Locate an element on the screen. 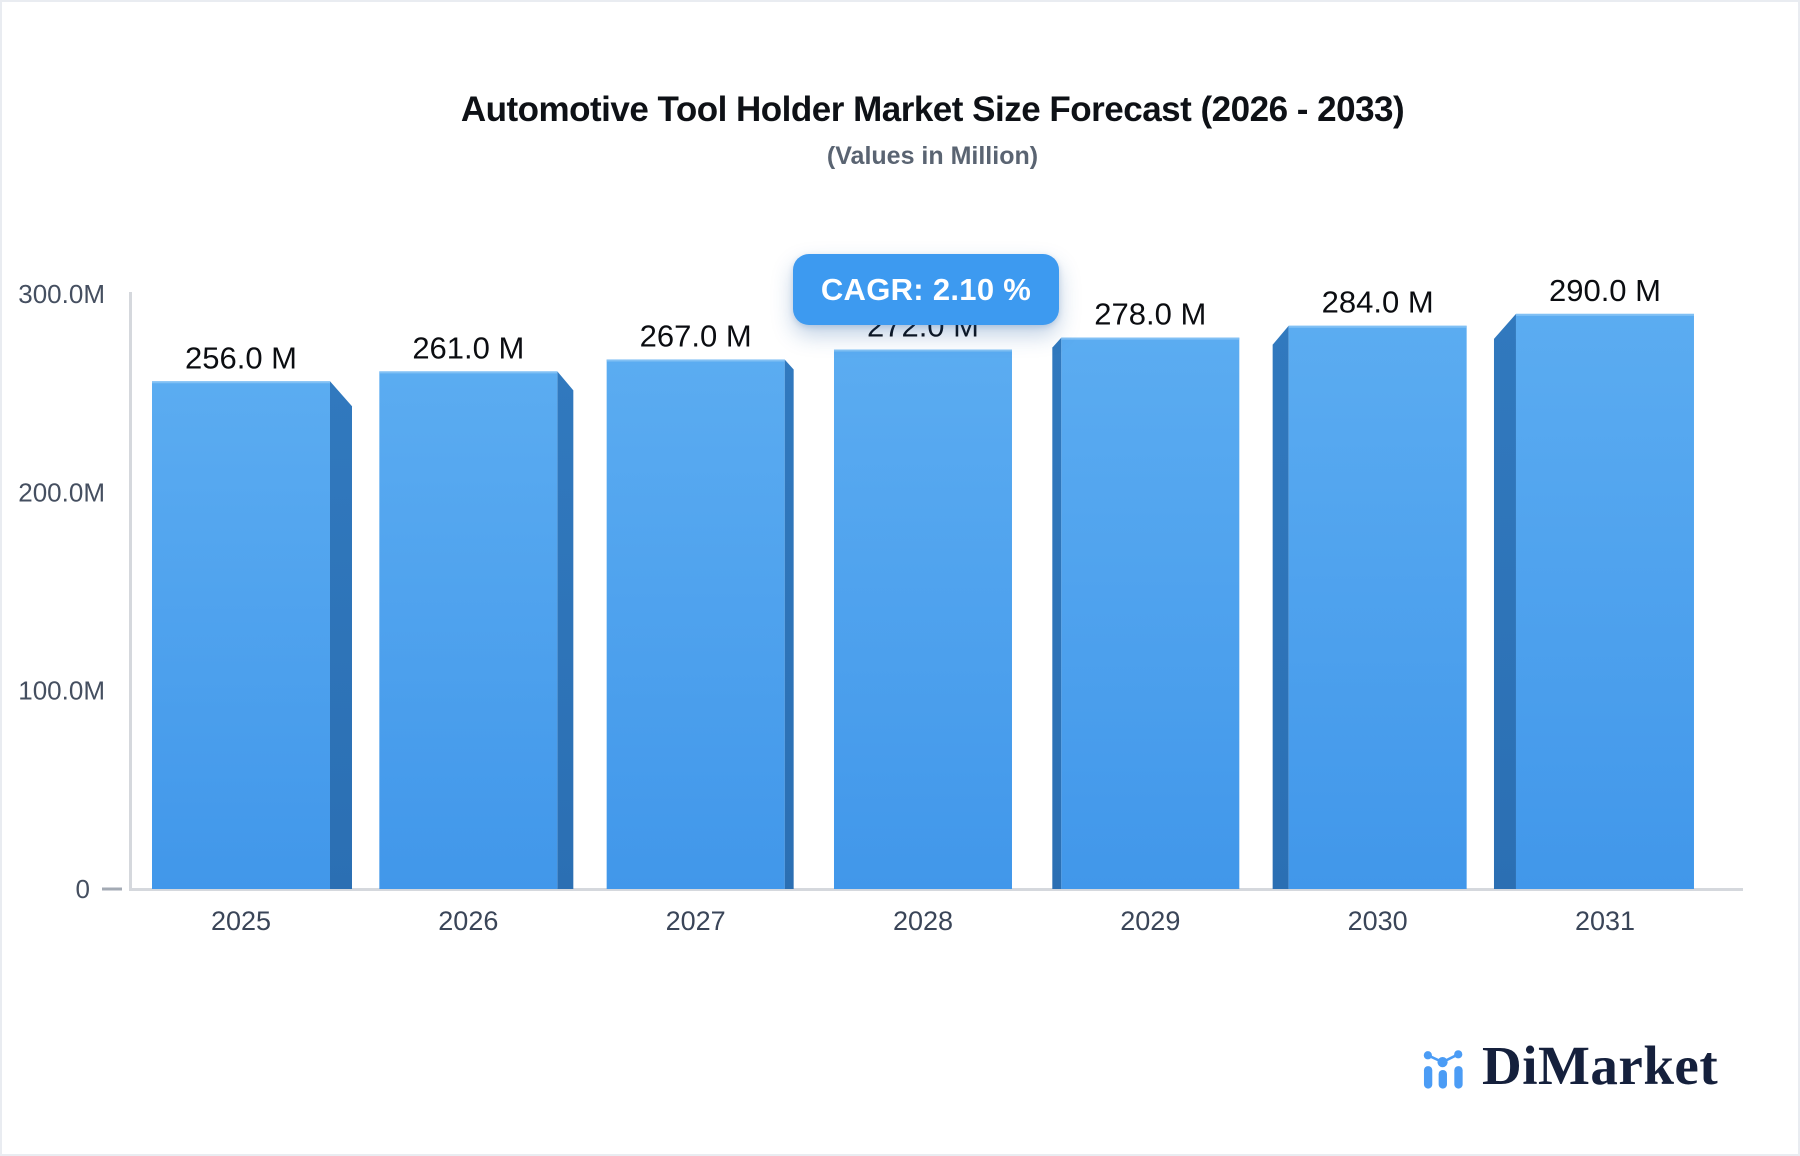 The height and width of the screenshot is (1156, 1800). bar-value-label: 261.0 M is located at coordinates (468, 347).